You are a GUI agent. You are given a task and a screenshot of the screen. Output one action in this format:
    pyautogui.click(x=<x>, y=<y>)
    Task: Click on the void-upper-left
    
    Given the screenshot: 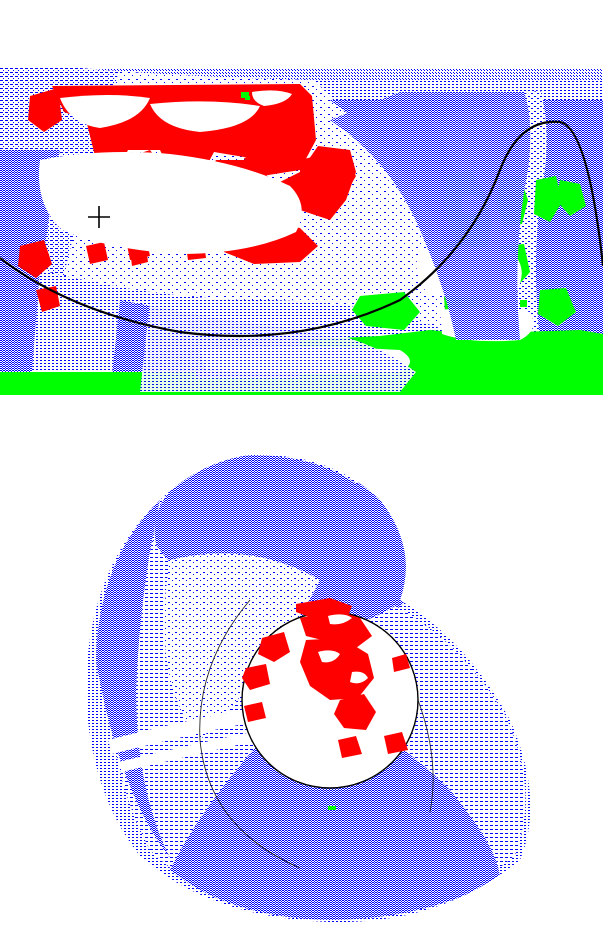 What is the action you would take?
    pyautogui.click(x=105, y=111)
    